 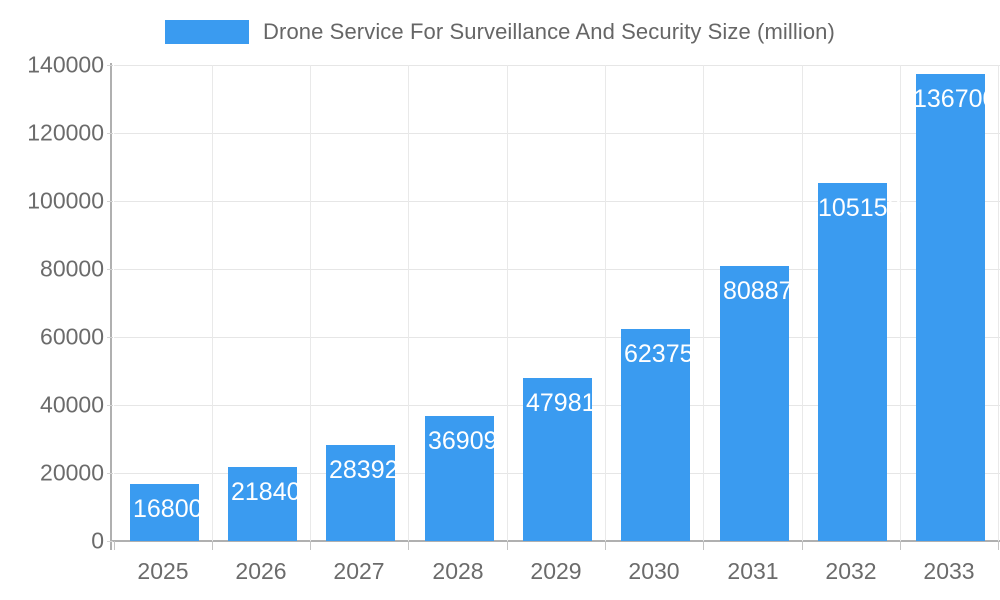 What do you see at coordinates (758, 290) in the screenshot?
I see `bar-value-label-2031: 80887` at bounding box center [758, 290].